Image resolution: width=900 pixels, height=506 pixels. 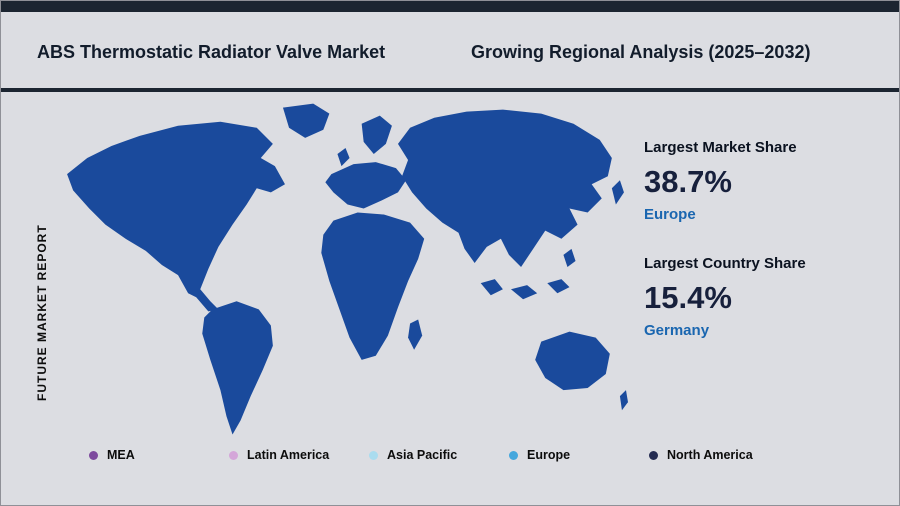 I want to click on continent-europe, so click(x=366, y=185).